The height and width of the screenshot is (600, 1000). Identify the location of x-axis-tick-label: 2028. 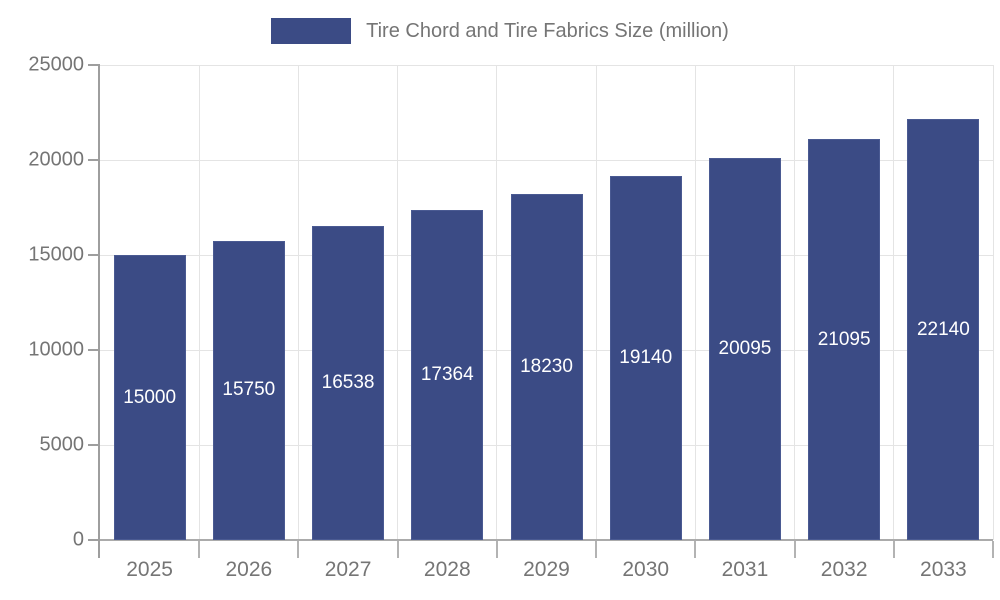
(447, 569).